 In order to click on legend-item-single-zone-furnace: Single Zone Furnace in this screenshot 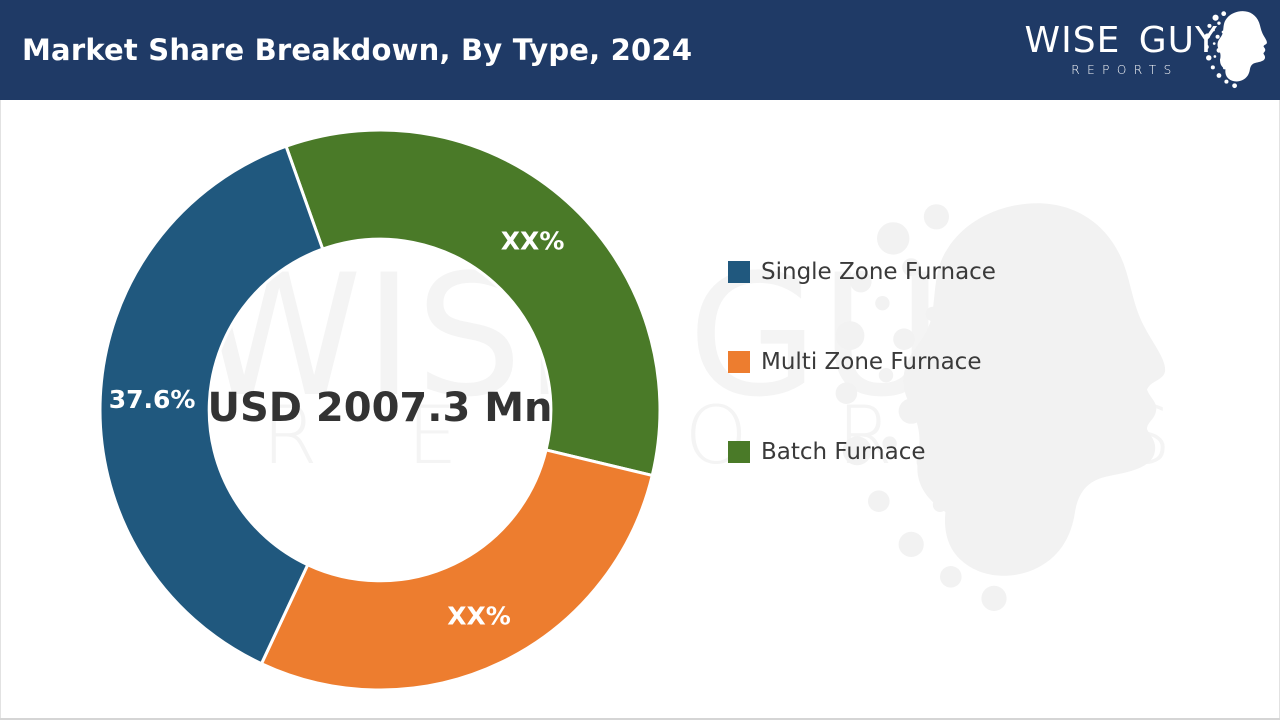, I will do `click(862, 272)`.